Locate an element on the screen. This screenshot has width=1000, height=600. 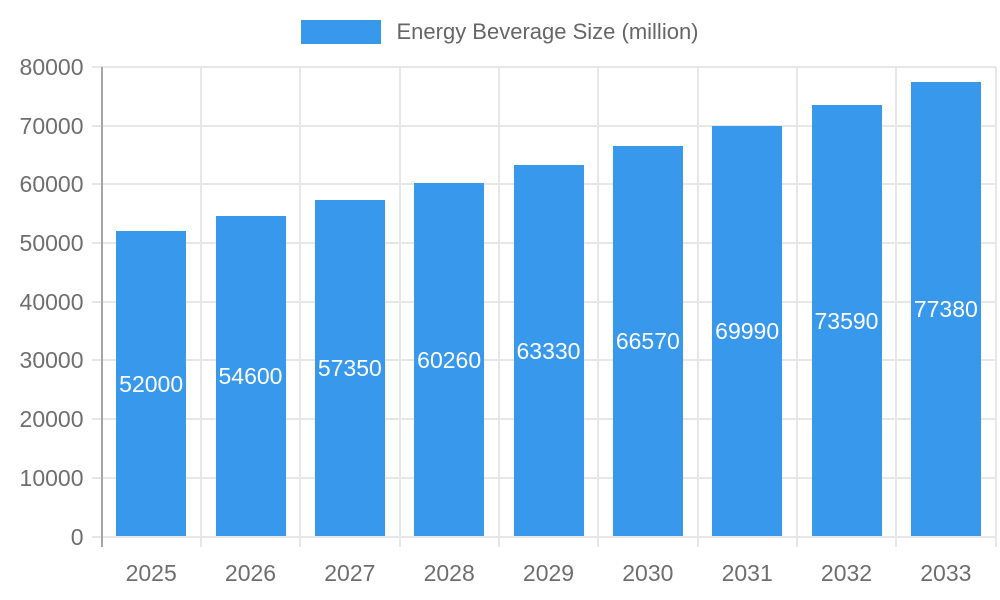
y-axis-tick-label: 70000 is located at coordinates (51, 125).